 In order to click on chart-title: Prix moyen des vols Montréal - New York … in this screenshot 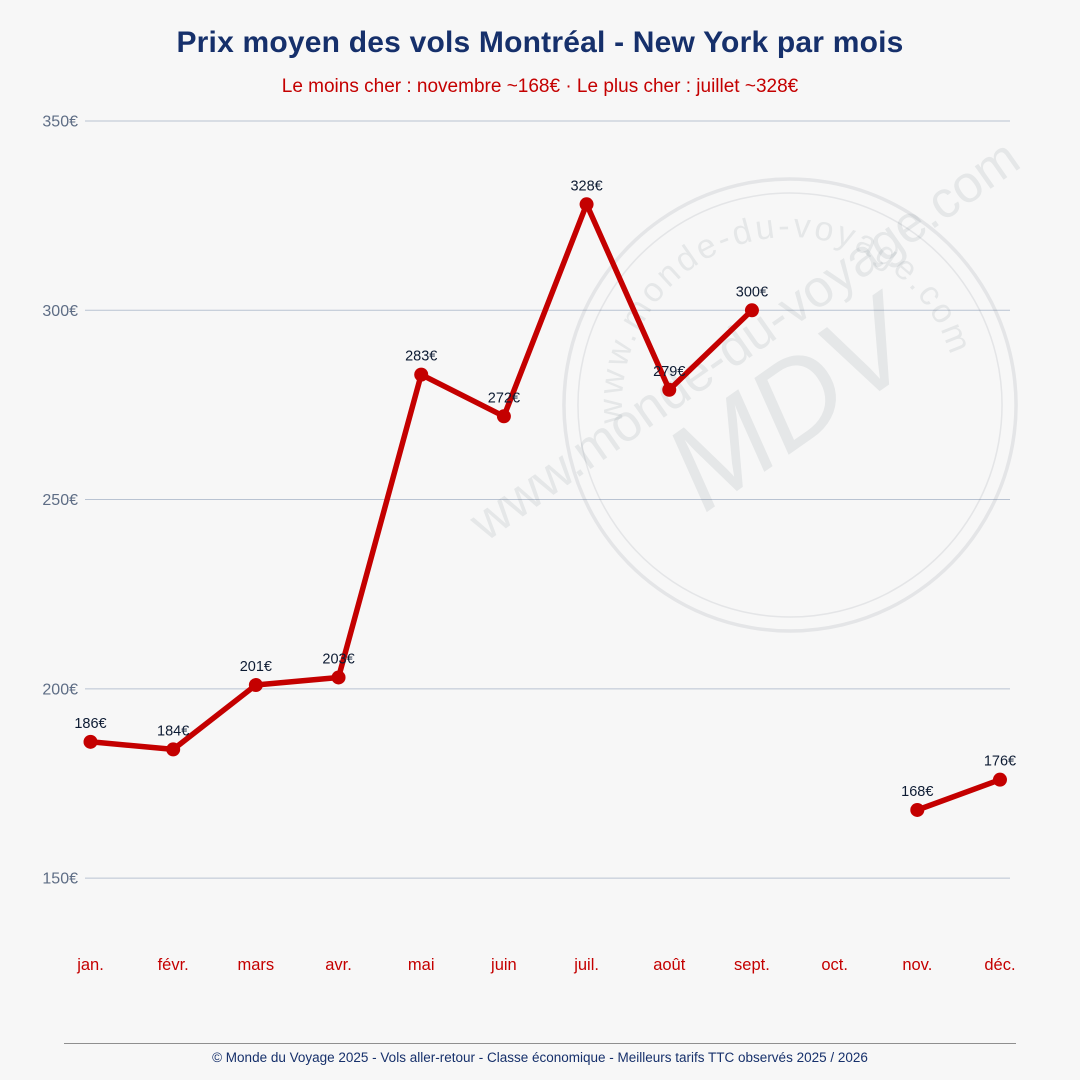, I will do `click(540, 42)`.